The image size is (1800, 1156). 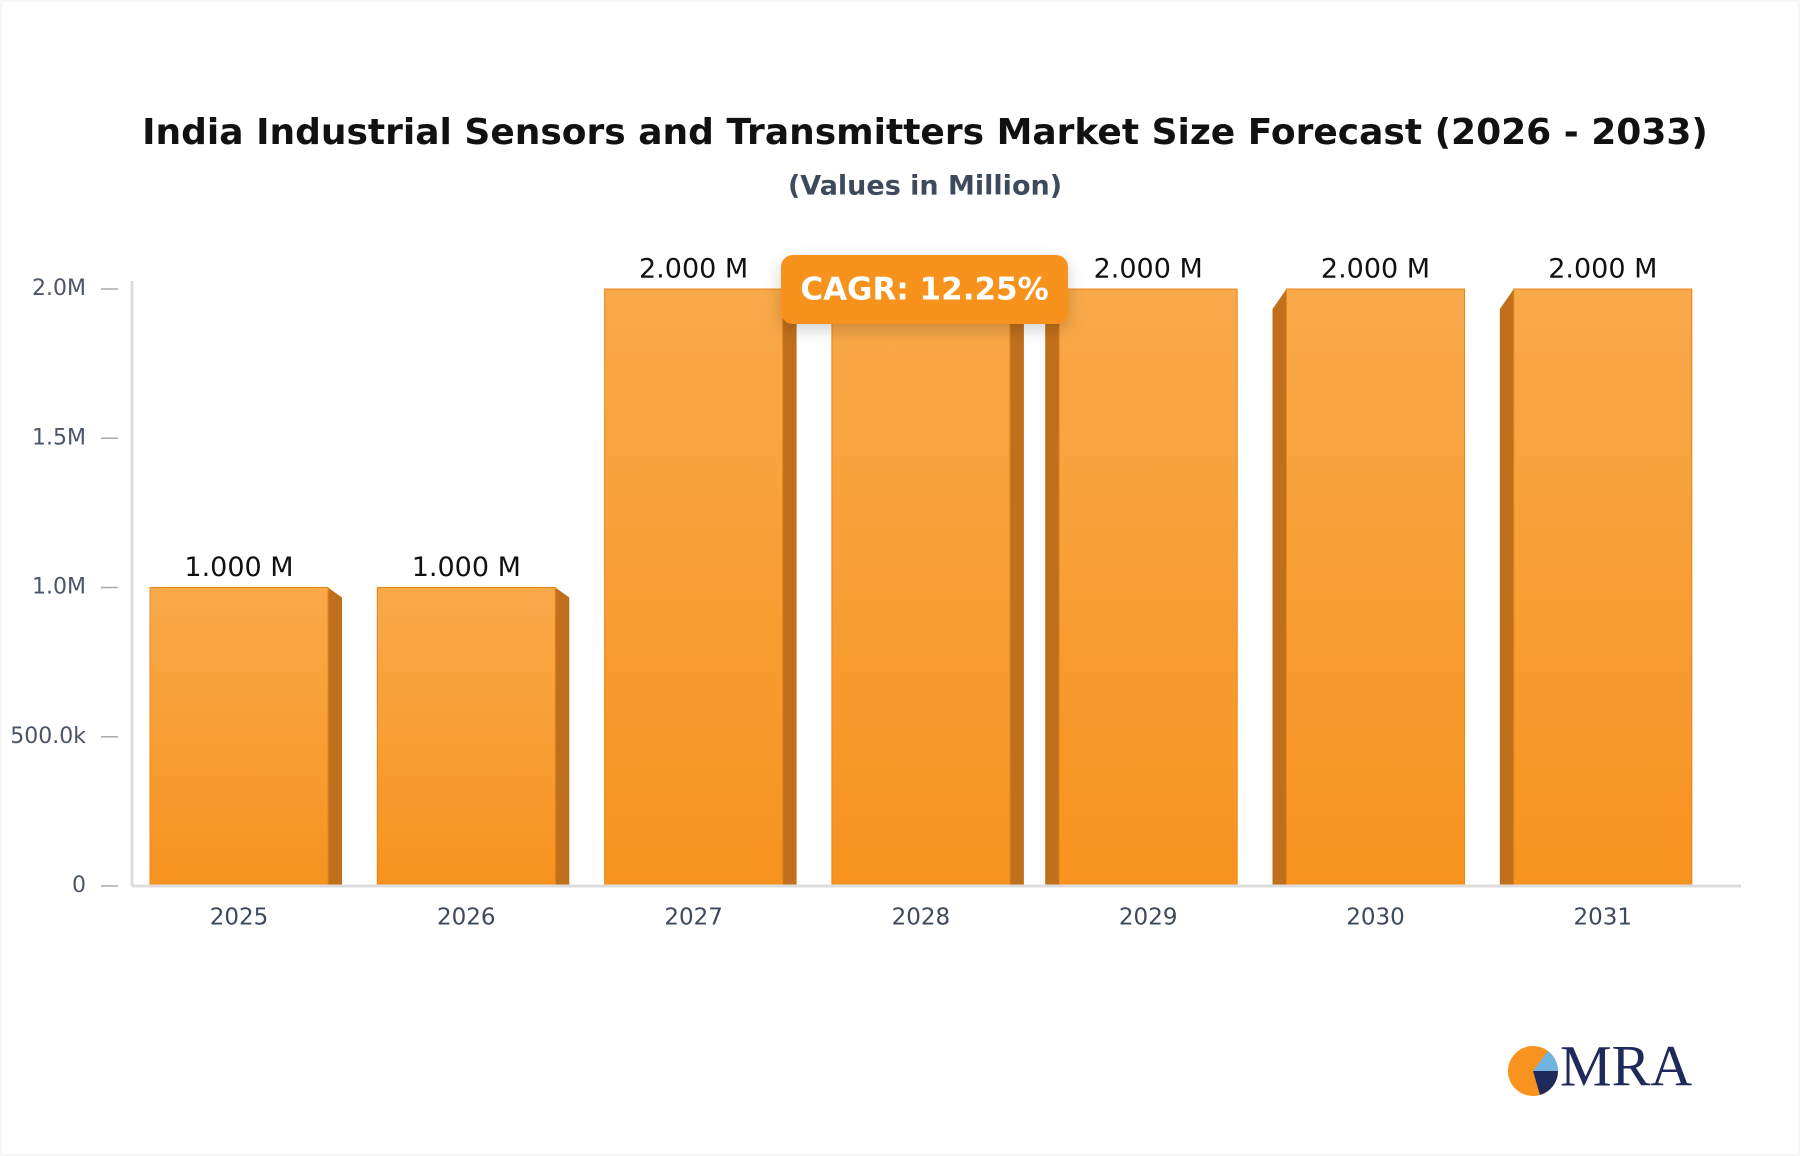 What do you see at coordinates (1375, 918) in the screenshot?
I see `x-tick-label: 2030` at bounding box center [1375, 918].